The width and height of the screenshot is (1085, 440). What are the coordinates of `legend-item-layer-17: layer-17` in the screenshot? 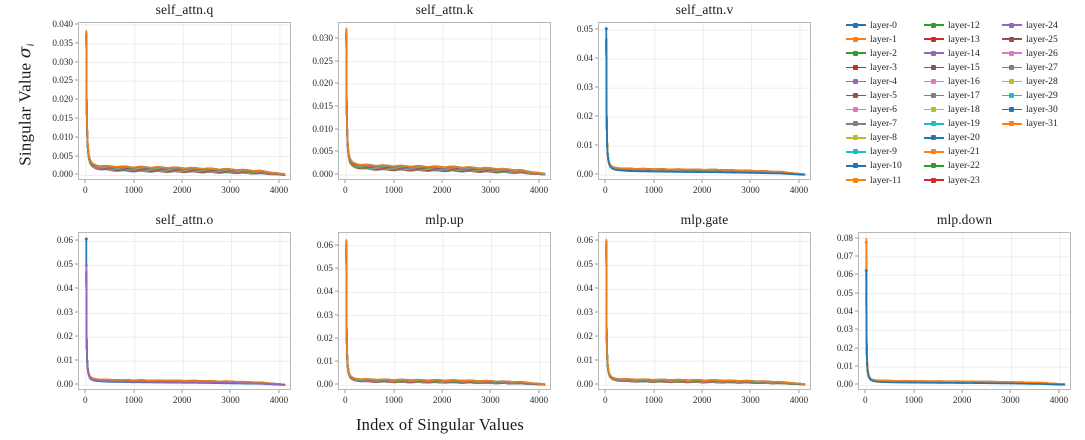 It's located at (963, 95).